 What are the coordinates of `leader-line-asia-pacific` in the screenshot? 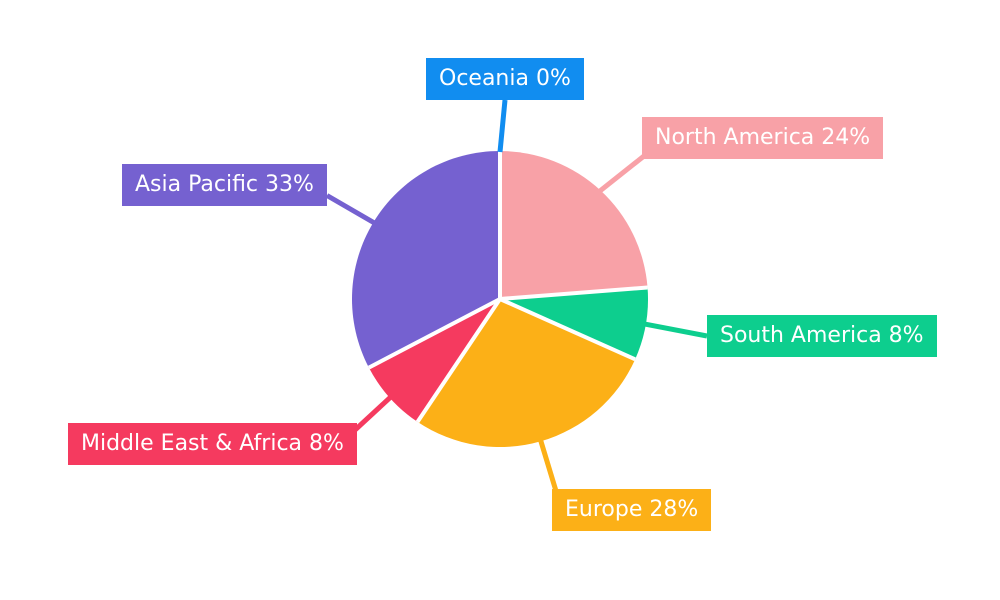 It's located at (350, 209).